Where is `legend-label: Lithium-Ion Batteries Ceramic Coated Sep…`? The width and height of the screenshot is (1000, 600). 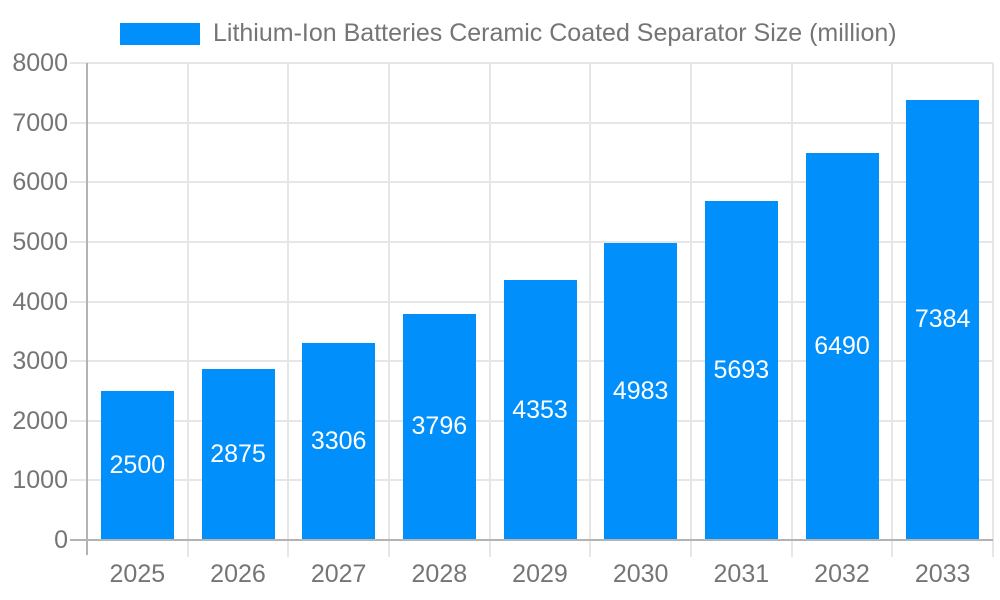
legend-label: Lithium-Ion Batteries Ceramic Coated Sep… is located at coordinates (555, 33).